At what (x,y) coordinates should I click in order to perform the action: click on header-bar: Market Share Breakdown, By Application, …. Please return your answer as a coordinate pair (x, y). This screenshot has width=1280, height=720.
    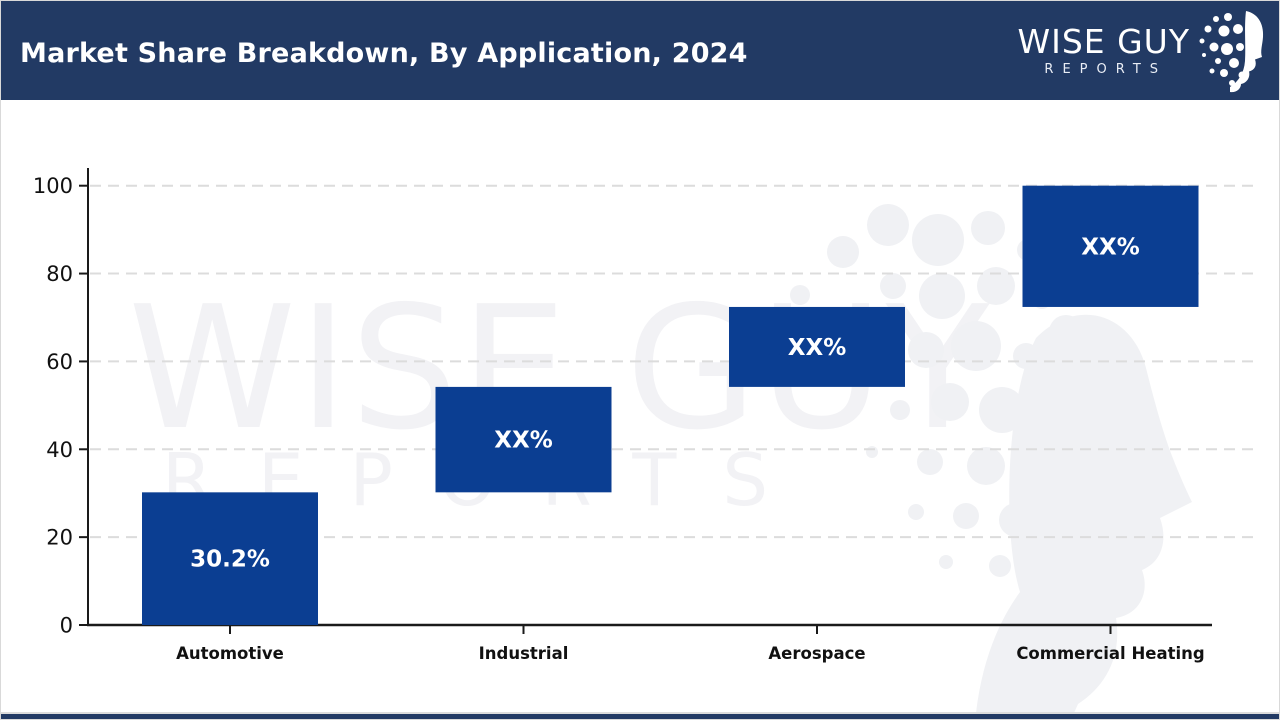
    Looking at the image, I should click on (640, 50).